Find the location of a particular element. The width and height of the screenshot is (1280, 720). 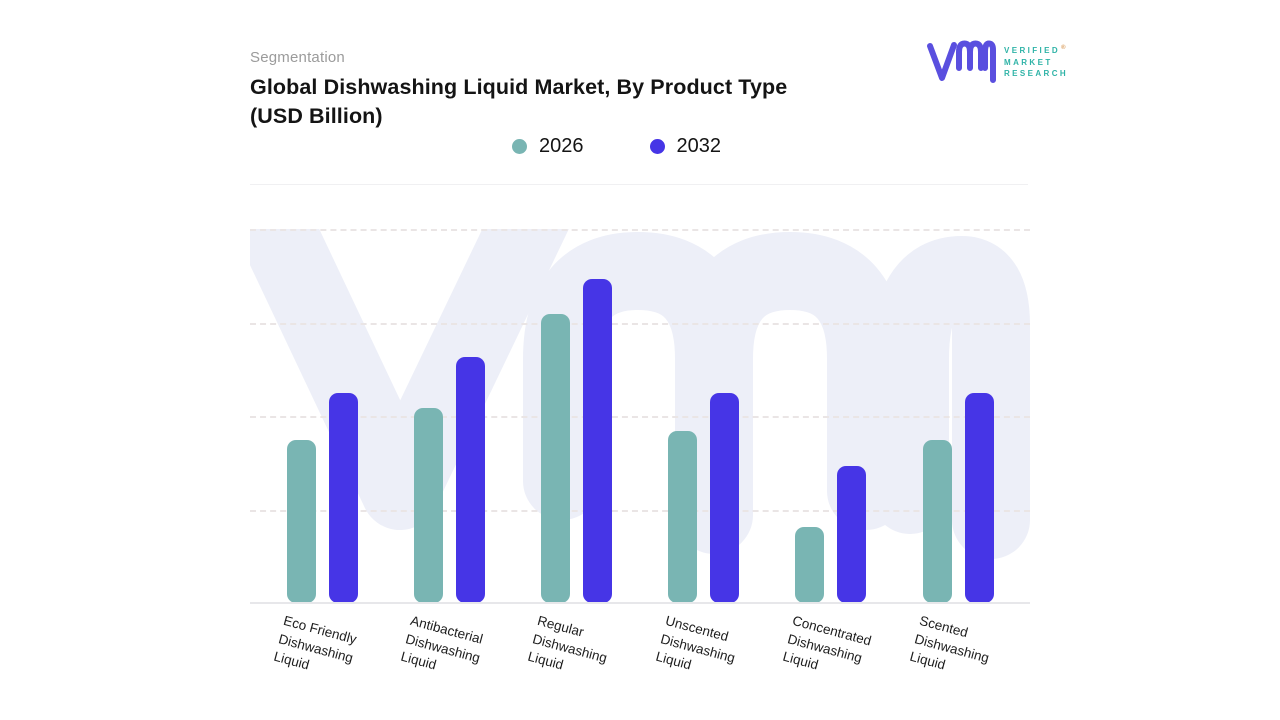

x-axis-label-6: Scented Dishwashing Liquid is located at coordinates (949, 642).